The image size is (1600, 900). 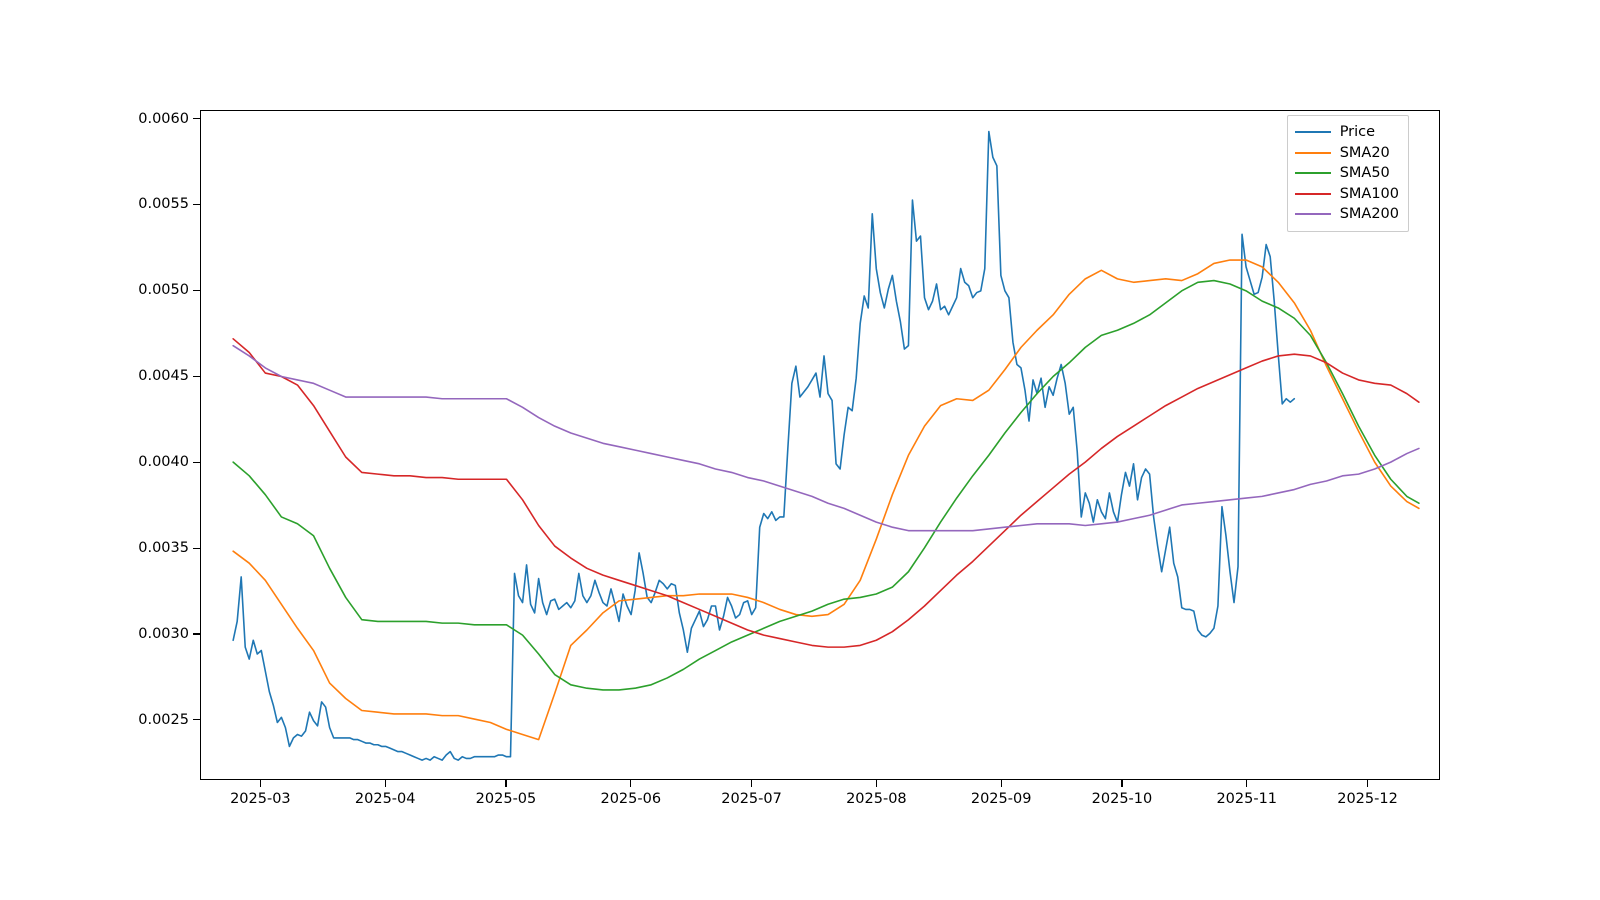 I want to click on legend-item-sma200: SMA200, so click(x=1346, y=214).